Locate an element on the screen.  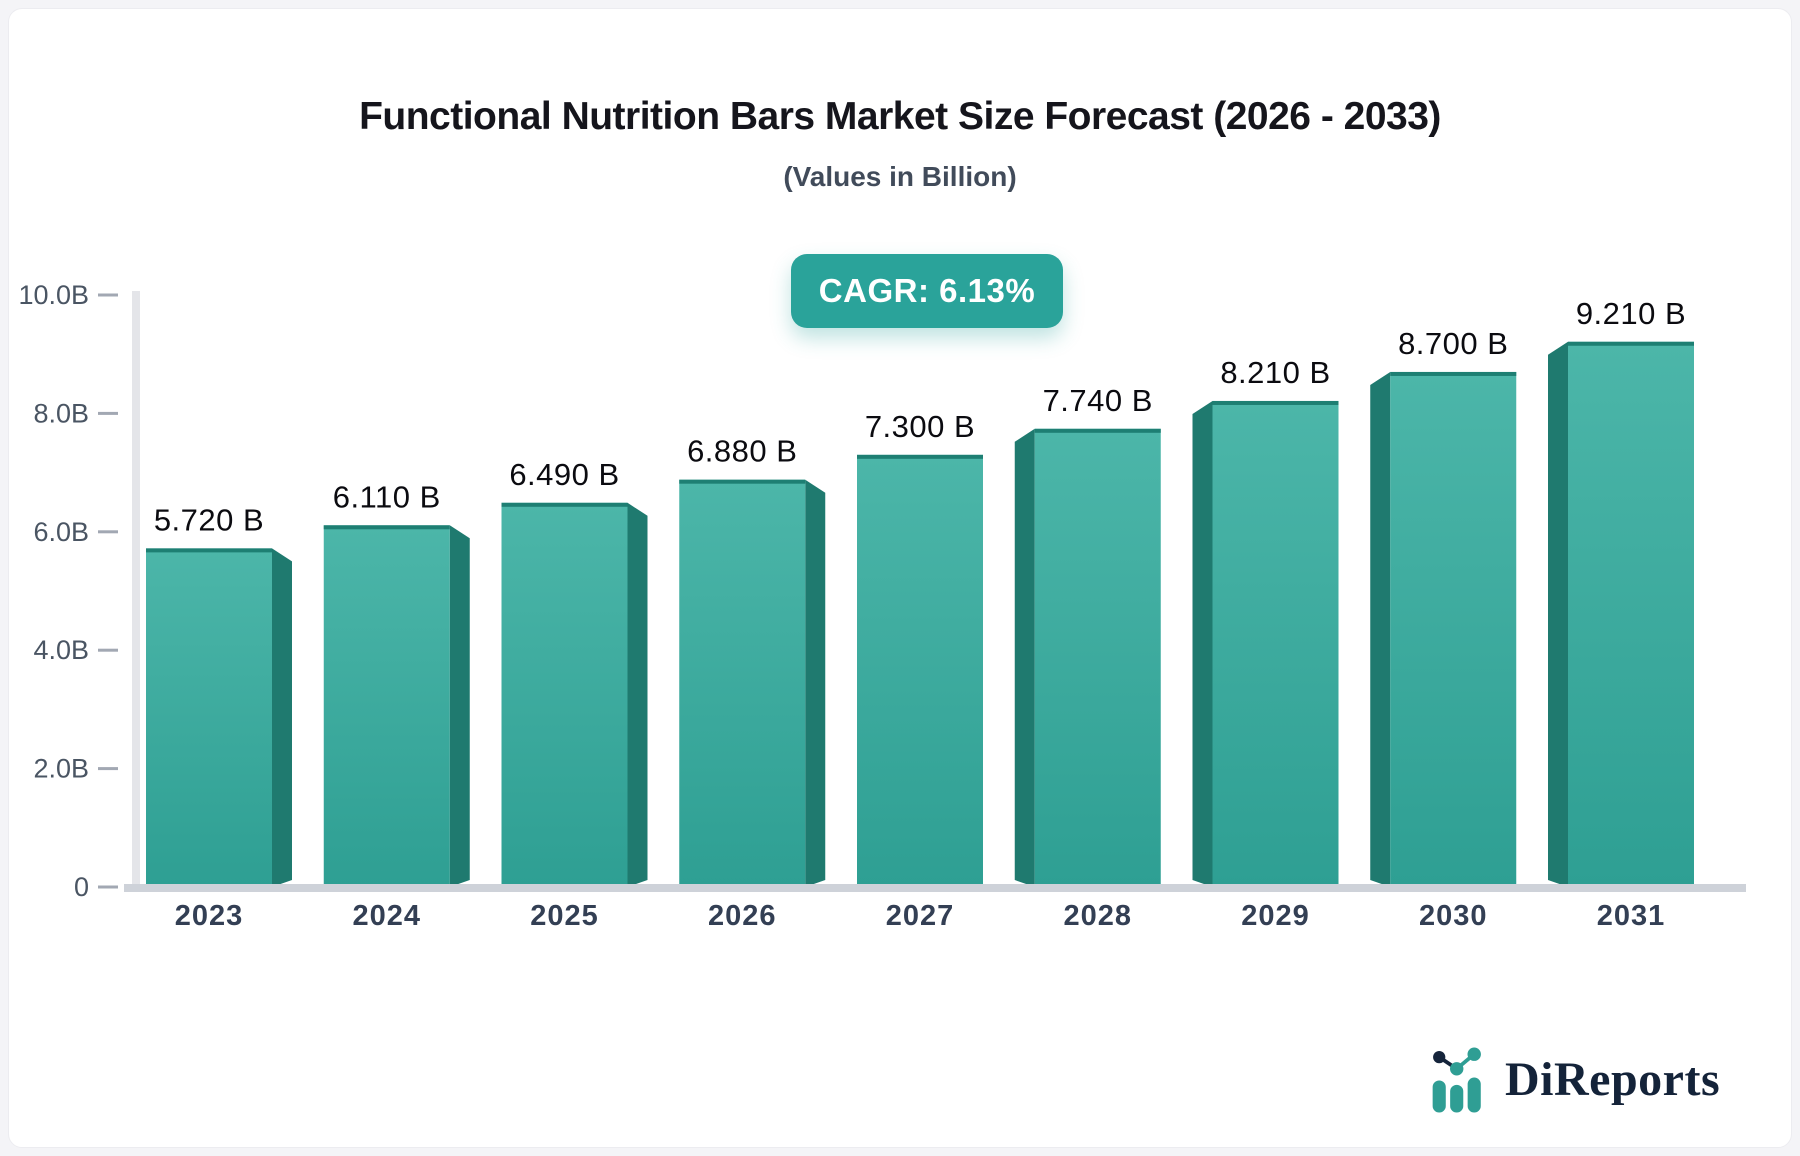
direports-logo: DiReports is located at coordinates (1574, 1079).